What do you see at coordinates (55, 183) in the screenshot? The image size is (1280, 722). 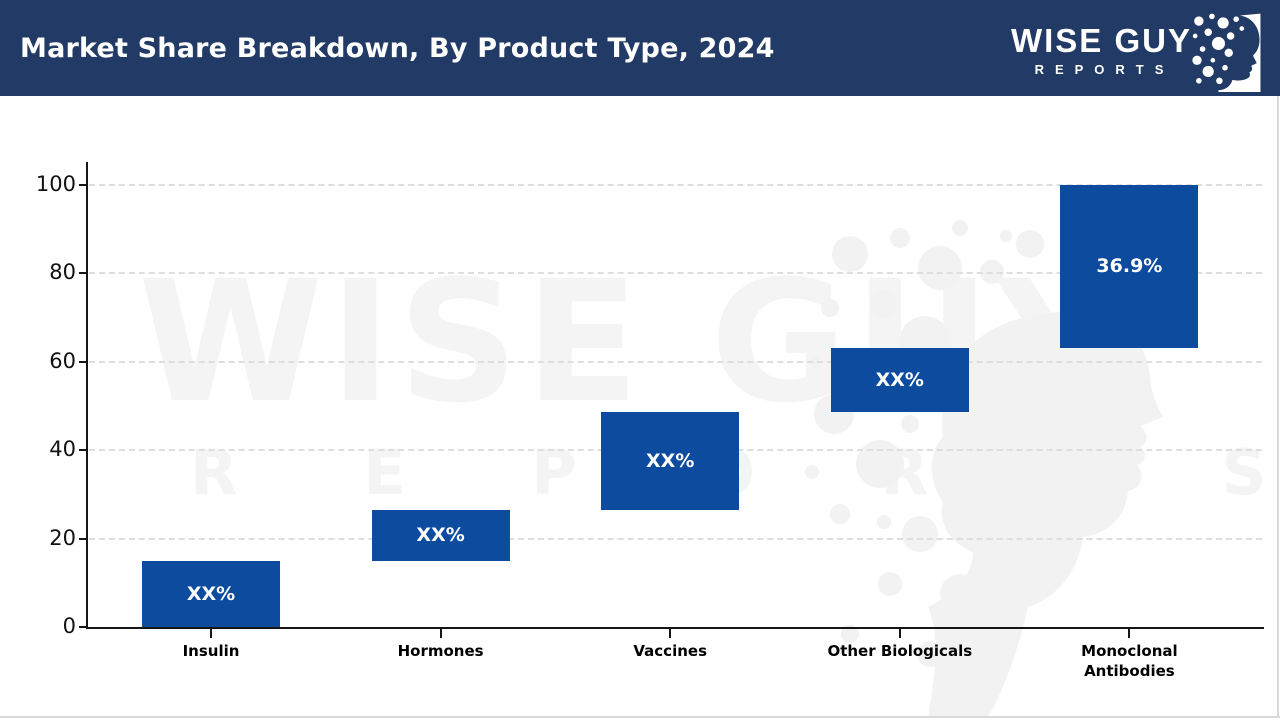 I see `y-tick-label-100: 100` at bounding box center [55, 183].